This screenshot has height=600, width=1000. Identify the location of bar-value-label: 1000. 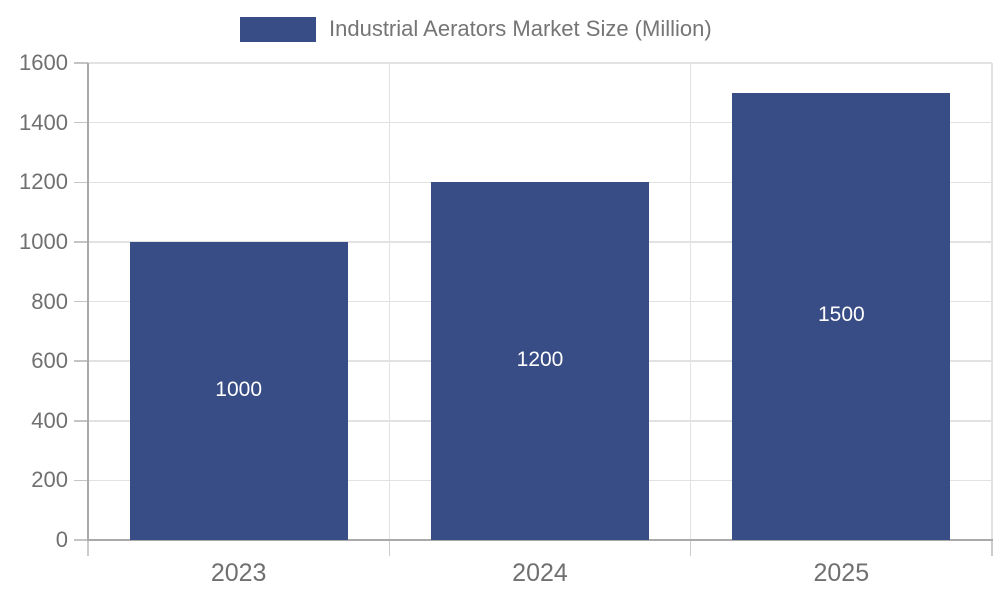
(239, 389).